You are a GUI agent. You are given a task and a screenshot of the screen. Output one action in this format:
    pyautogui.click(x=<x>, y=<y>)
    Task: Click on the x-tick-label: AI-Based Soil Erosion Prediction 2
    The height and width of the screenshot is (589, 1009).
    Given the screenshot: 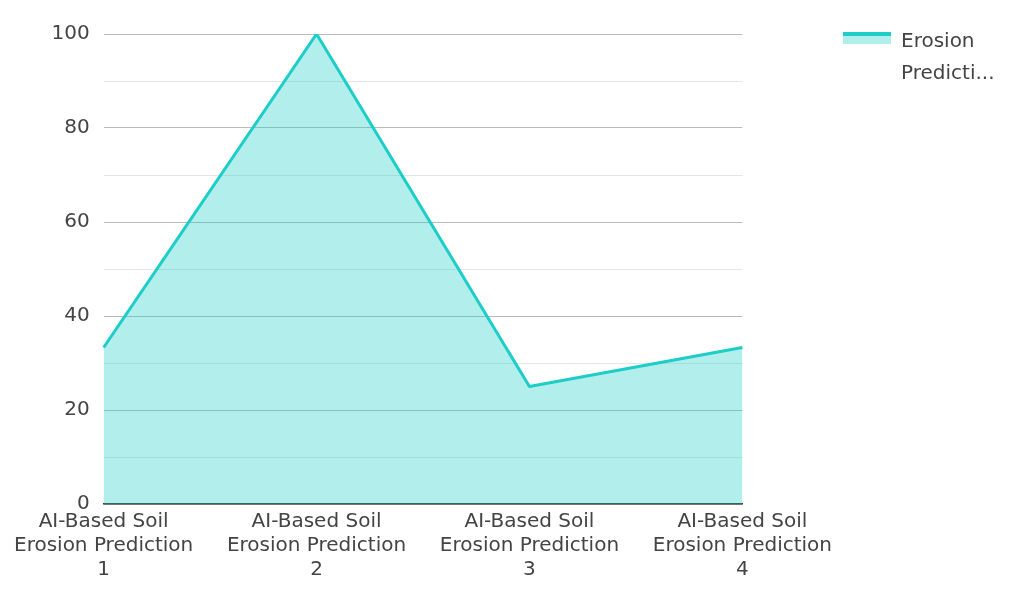 What is the action you would take?
    pyautogui.click(x=316, y=544)
    